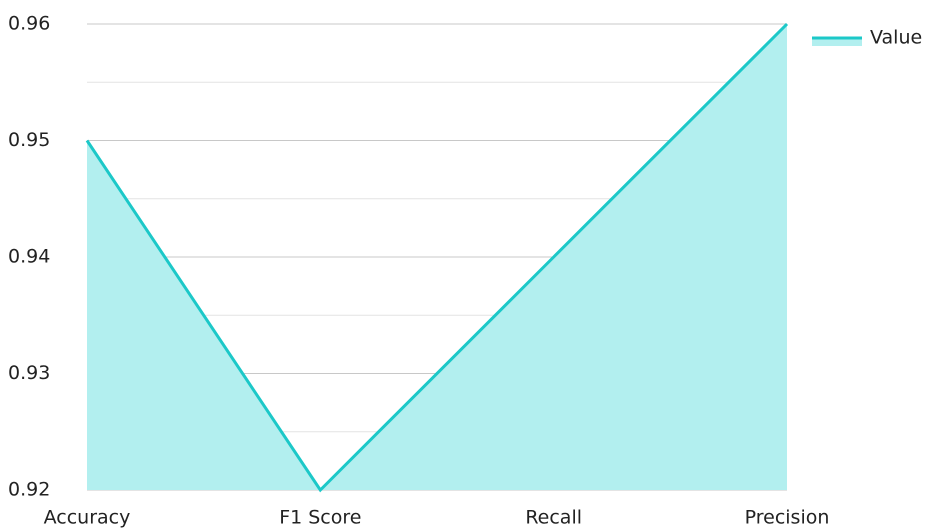 The height and width of the screenshot is (531, 937). I want to click on y-tick-label: 0.92, so click(29, 490).